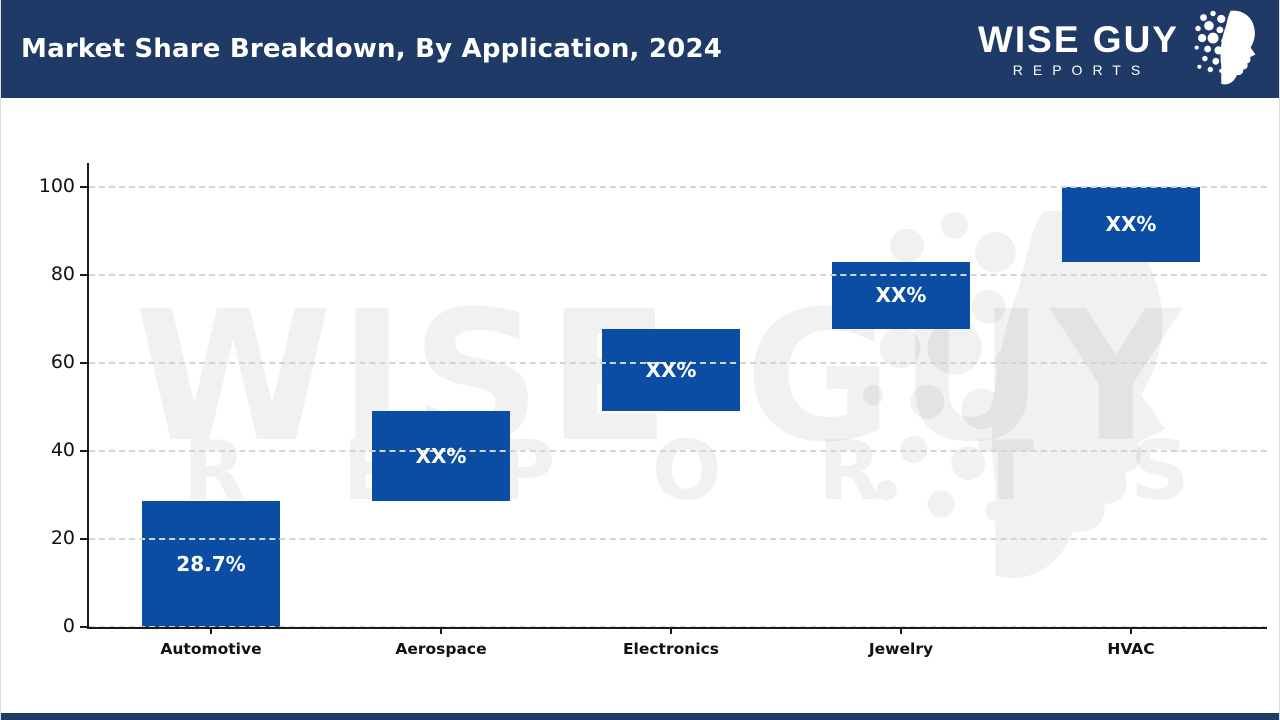  What do you see at coordinates (62, 538) in the screenshot?
I see `y-tick-label: 20` at bounding box center [62, 538].